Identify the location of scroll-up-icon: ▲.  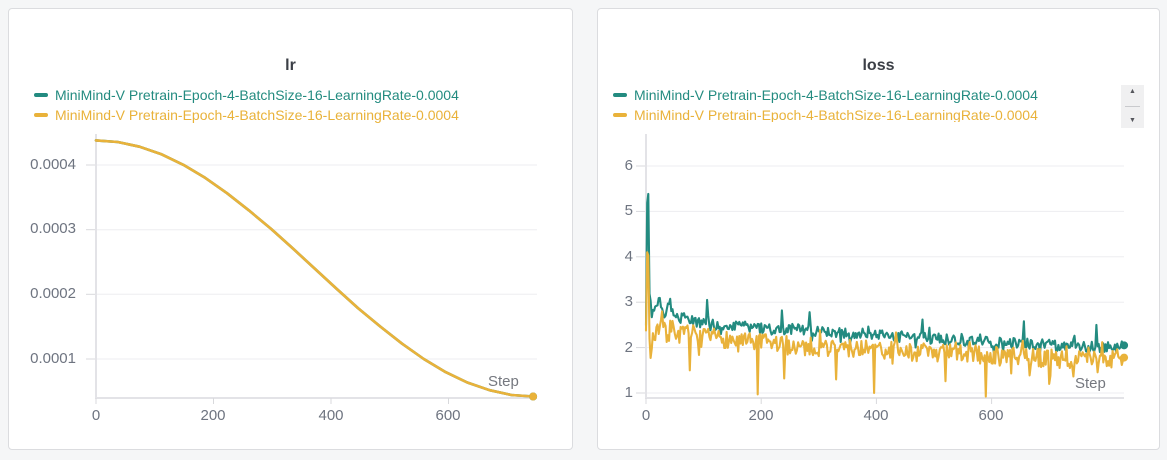
(1132, 91).